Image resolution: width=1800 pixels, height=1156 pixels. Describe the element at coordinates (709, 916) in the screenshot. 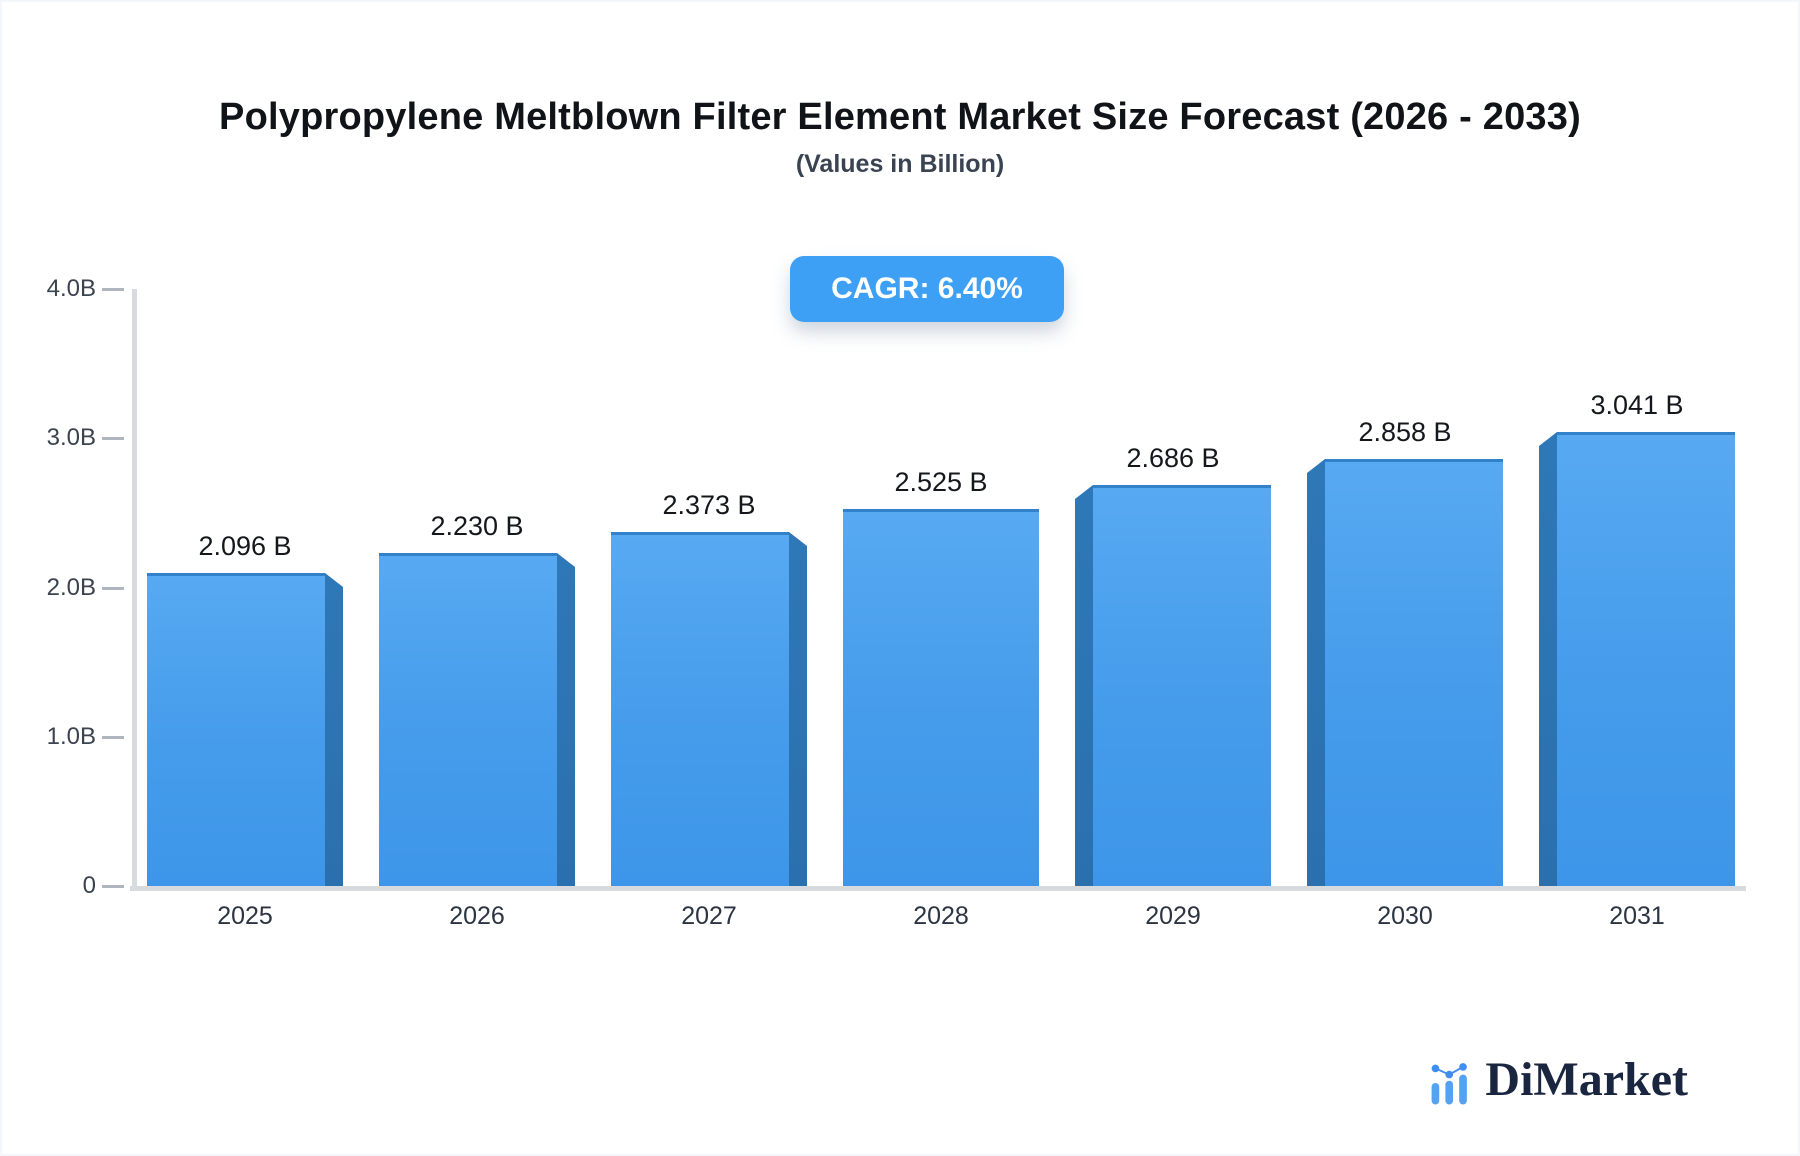

I see `x-axis-label-2027: 2027` at that location.